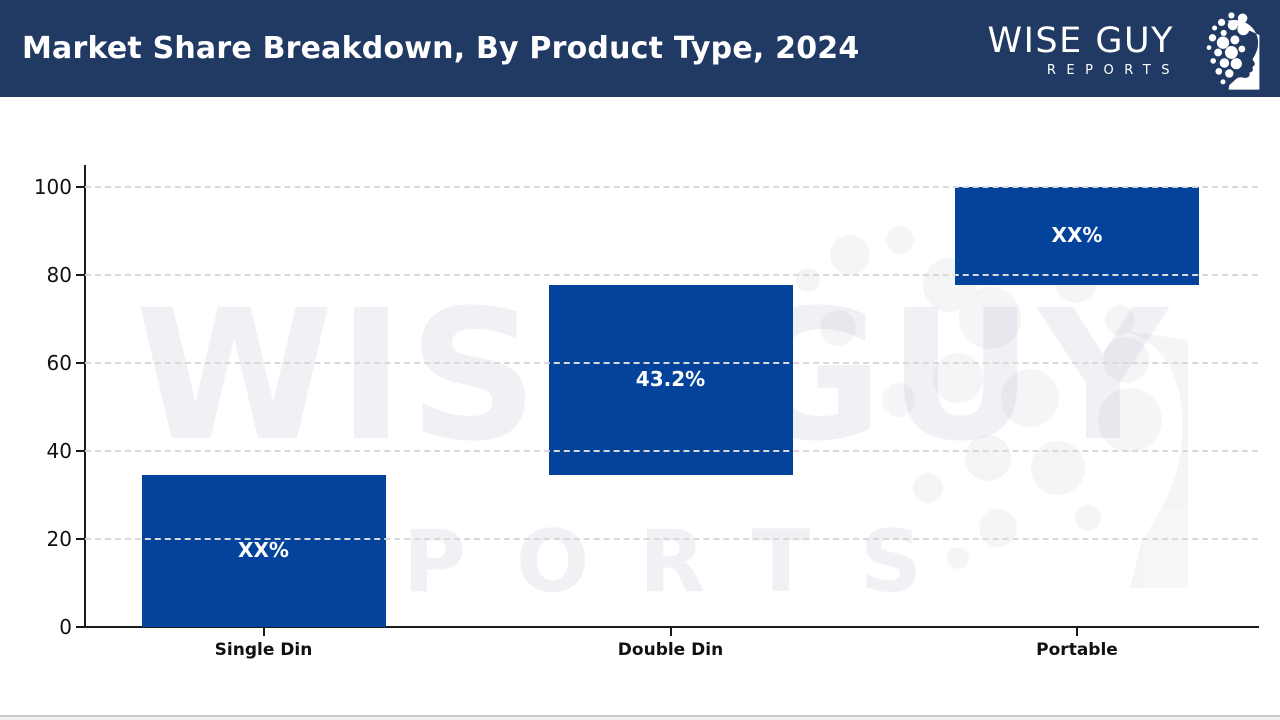 Image resolution: width=1280 pixels, height=720 pixels. I want to click on footer-strip, so click(640, 717).